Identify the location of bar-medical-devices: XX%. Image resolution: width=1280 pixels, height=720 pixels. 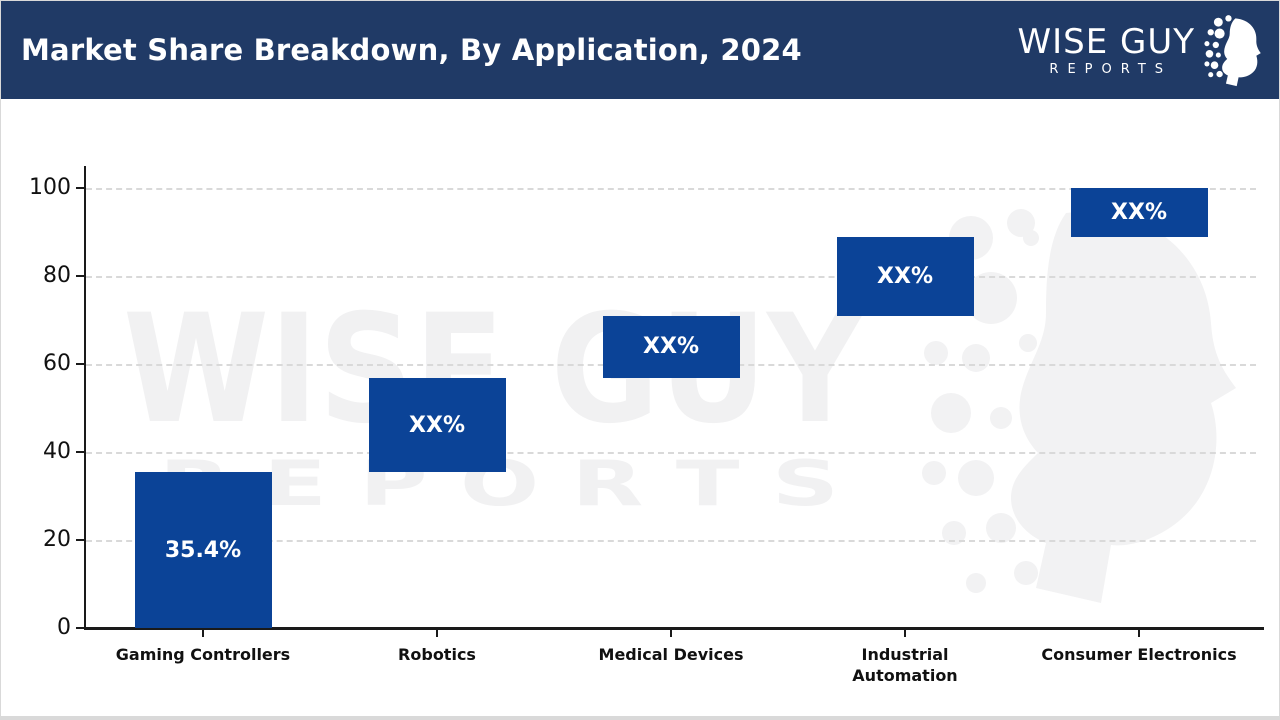
(671, 347).